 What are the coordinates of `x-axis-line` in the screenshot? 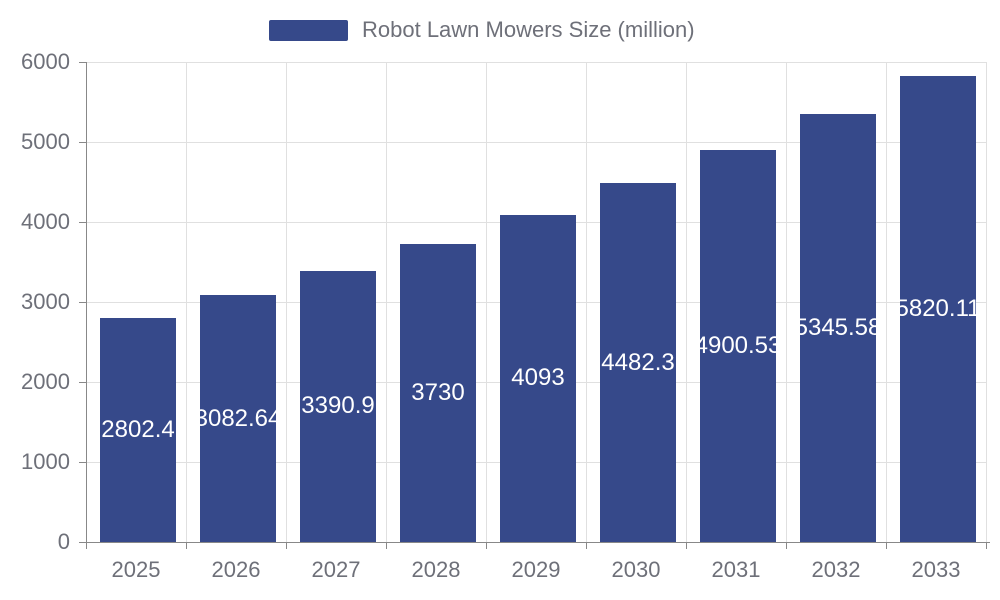 It's located at (538, 542).